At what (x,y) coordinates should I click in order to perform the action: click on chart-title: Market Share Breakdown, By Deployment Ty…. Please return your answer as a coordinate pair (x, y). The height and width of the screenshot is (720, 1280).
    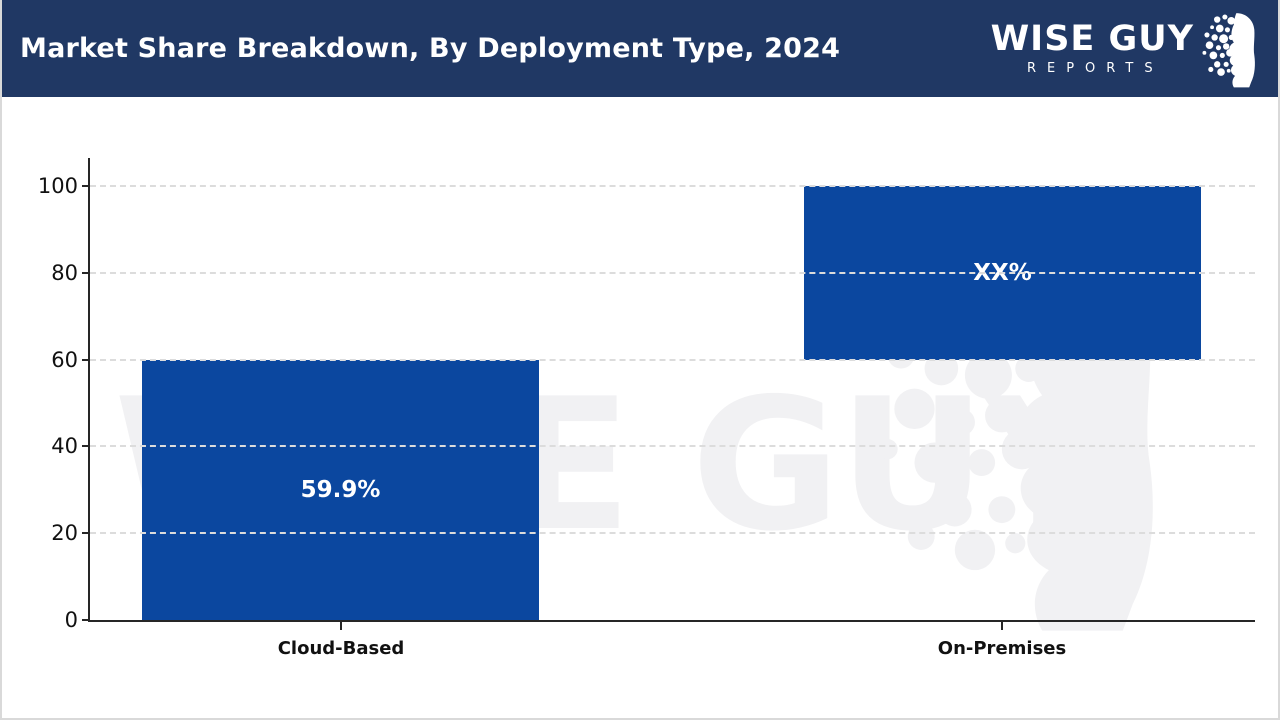
    Looking at the image, I should click on (430, 48).